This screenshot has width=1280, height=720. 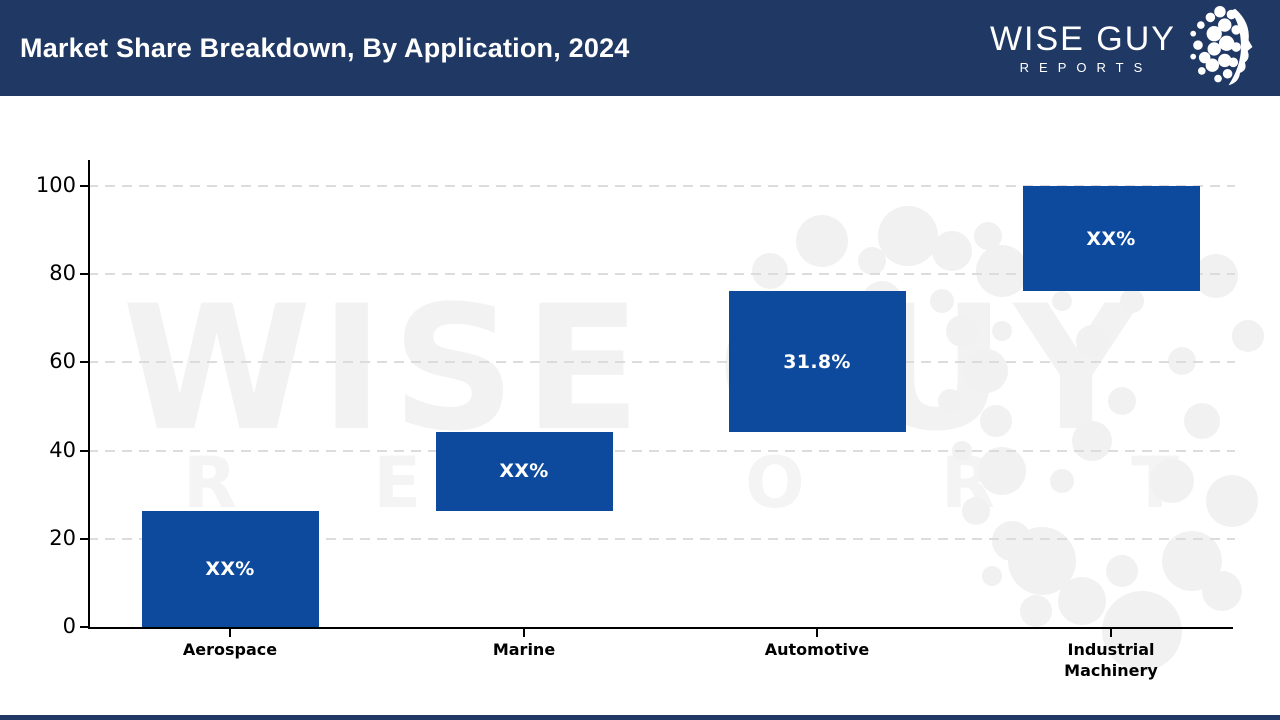 I want to click on brand-name: WISE GUY, so click(x=1082, y=39).